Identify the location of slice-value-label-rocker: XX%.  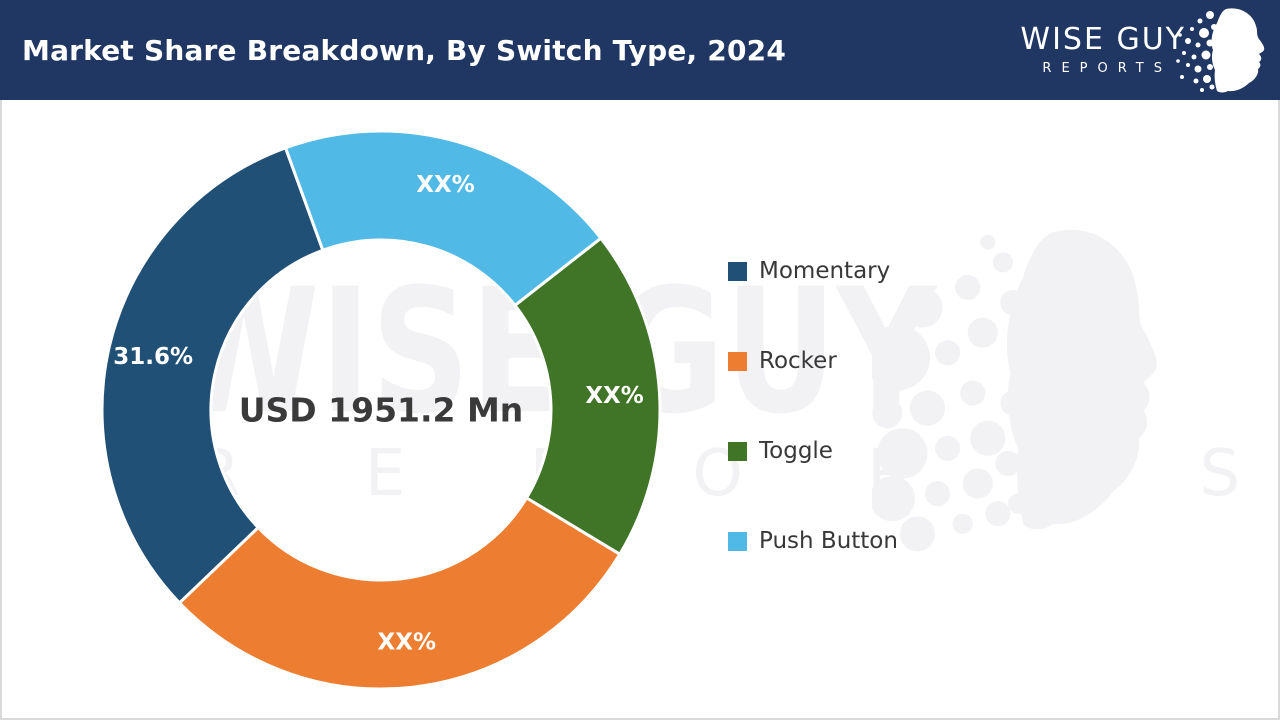
(407, 643).